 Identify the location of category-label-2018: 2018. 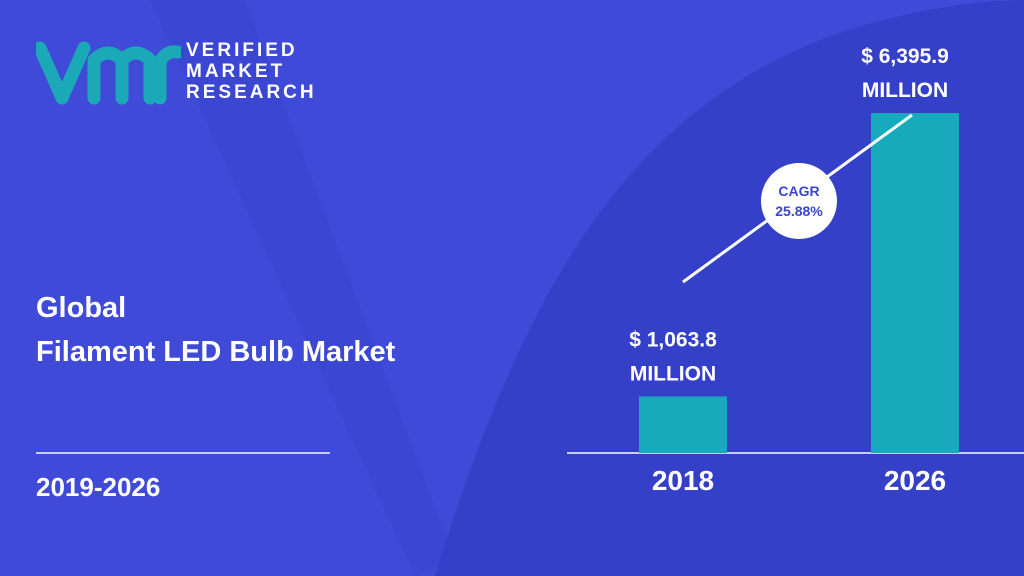
(683, 480).